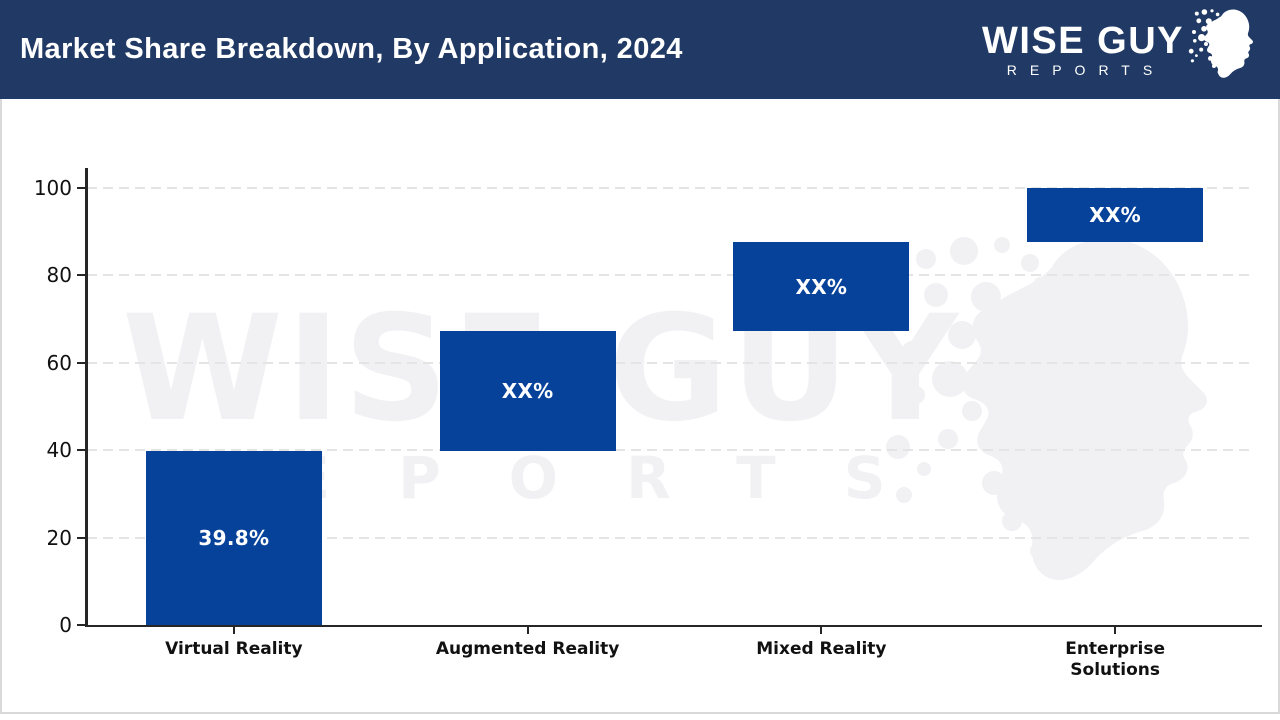 This screenshot has height=720, width=1280. What do you see at coordinates (1082, 41) in the screenshot?
I see `brand-name: WISE GUY` at bounding box center [1082, 41].